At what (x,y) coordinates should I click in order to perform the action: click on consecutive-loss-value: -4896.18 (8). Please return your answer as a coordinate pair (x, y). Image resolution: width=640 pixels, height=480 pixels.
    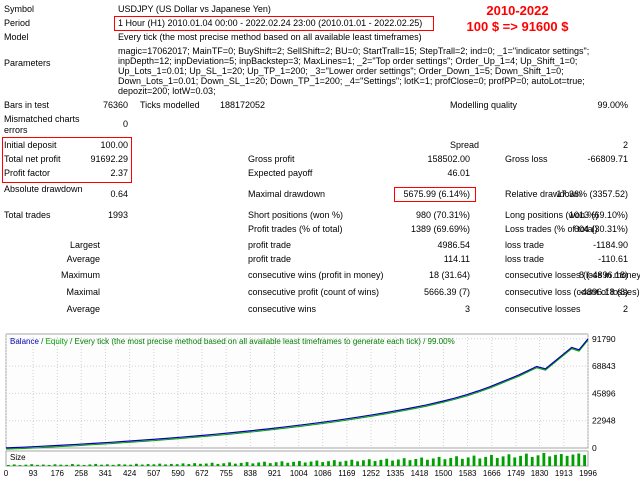
    Looking at the image, I should click on (603, 292).